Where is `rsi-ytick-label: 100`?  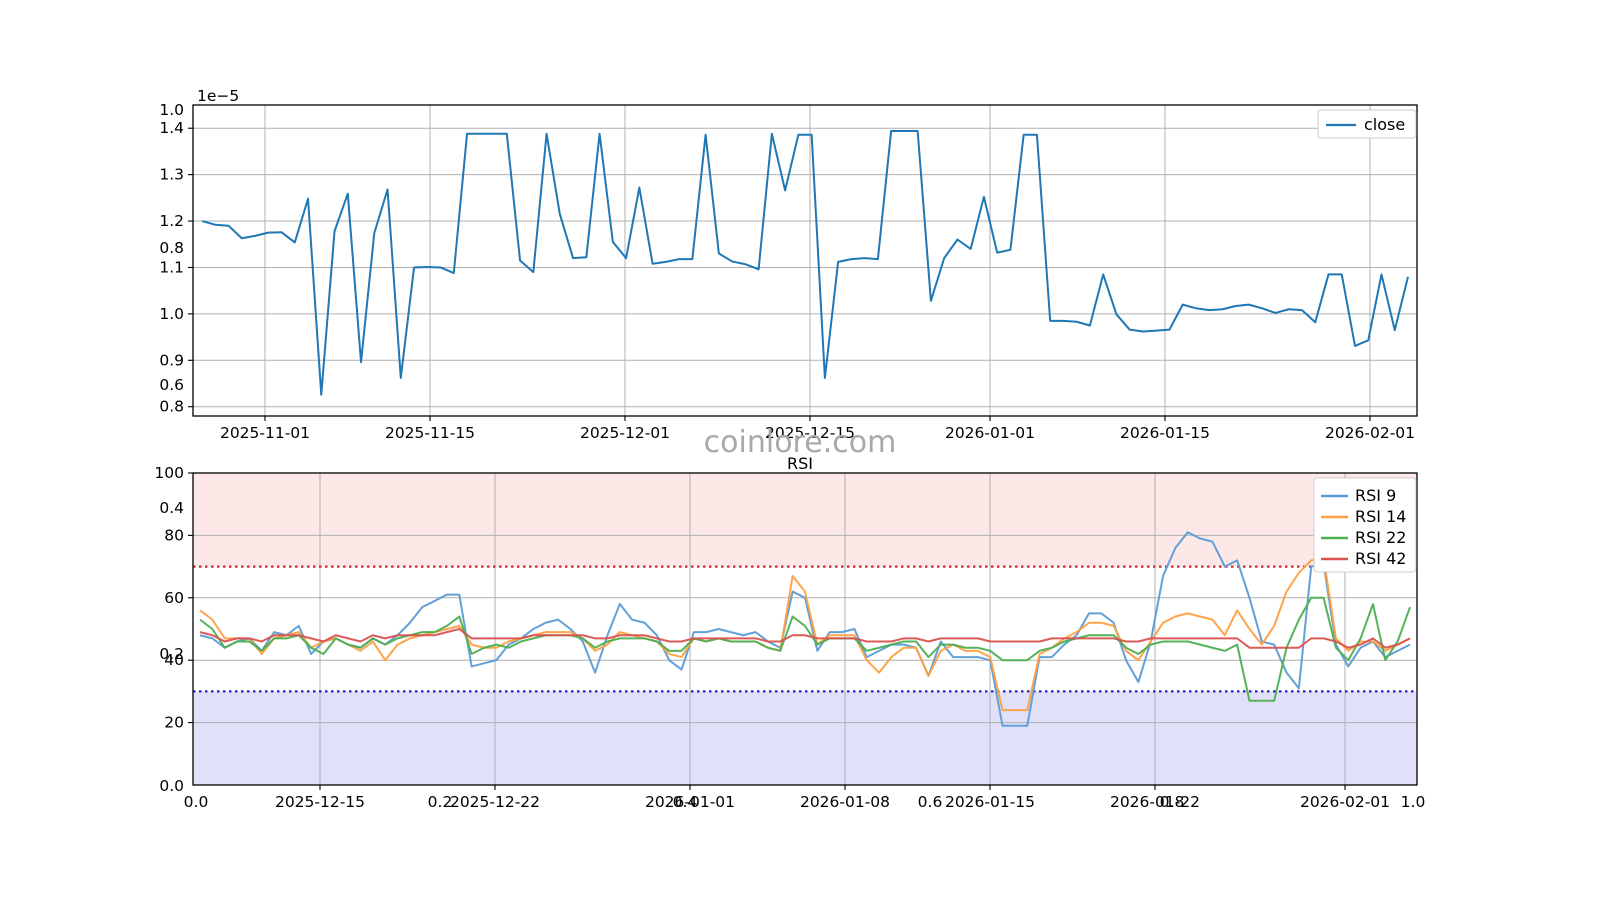
rsi-ytick-label: 100 is located at coordinates (169, 473).